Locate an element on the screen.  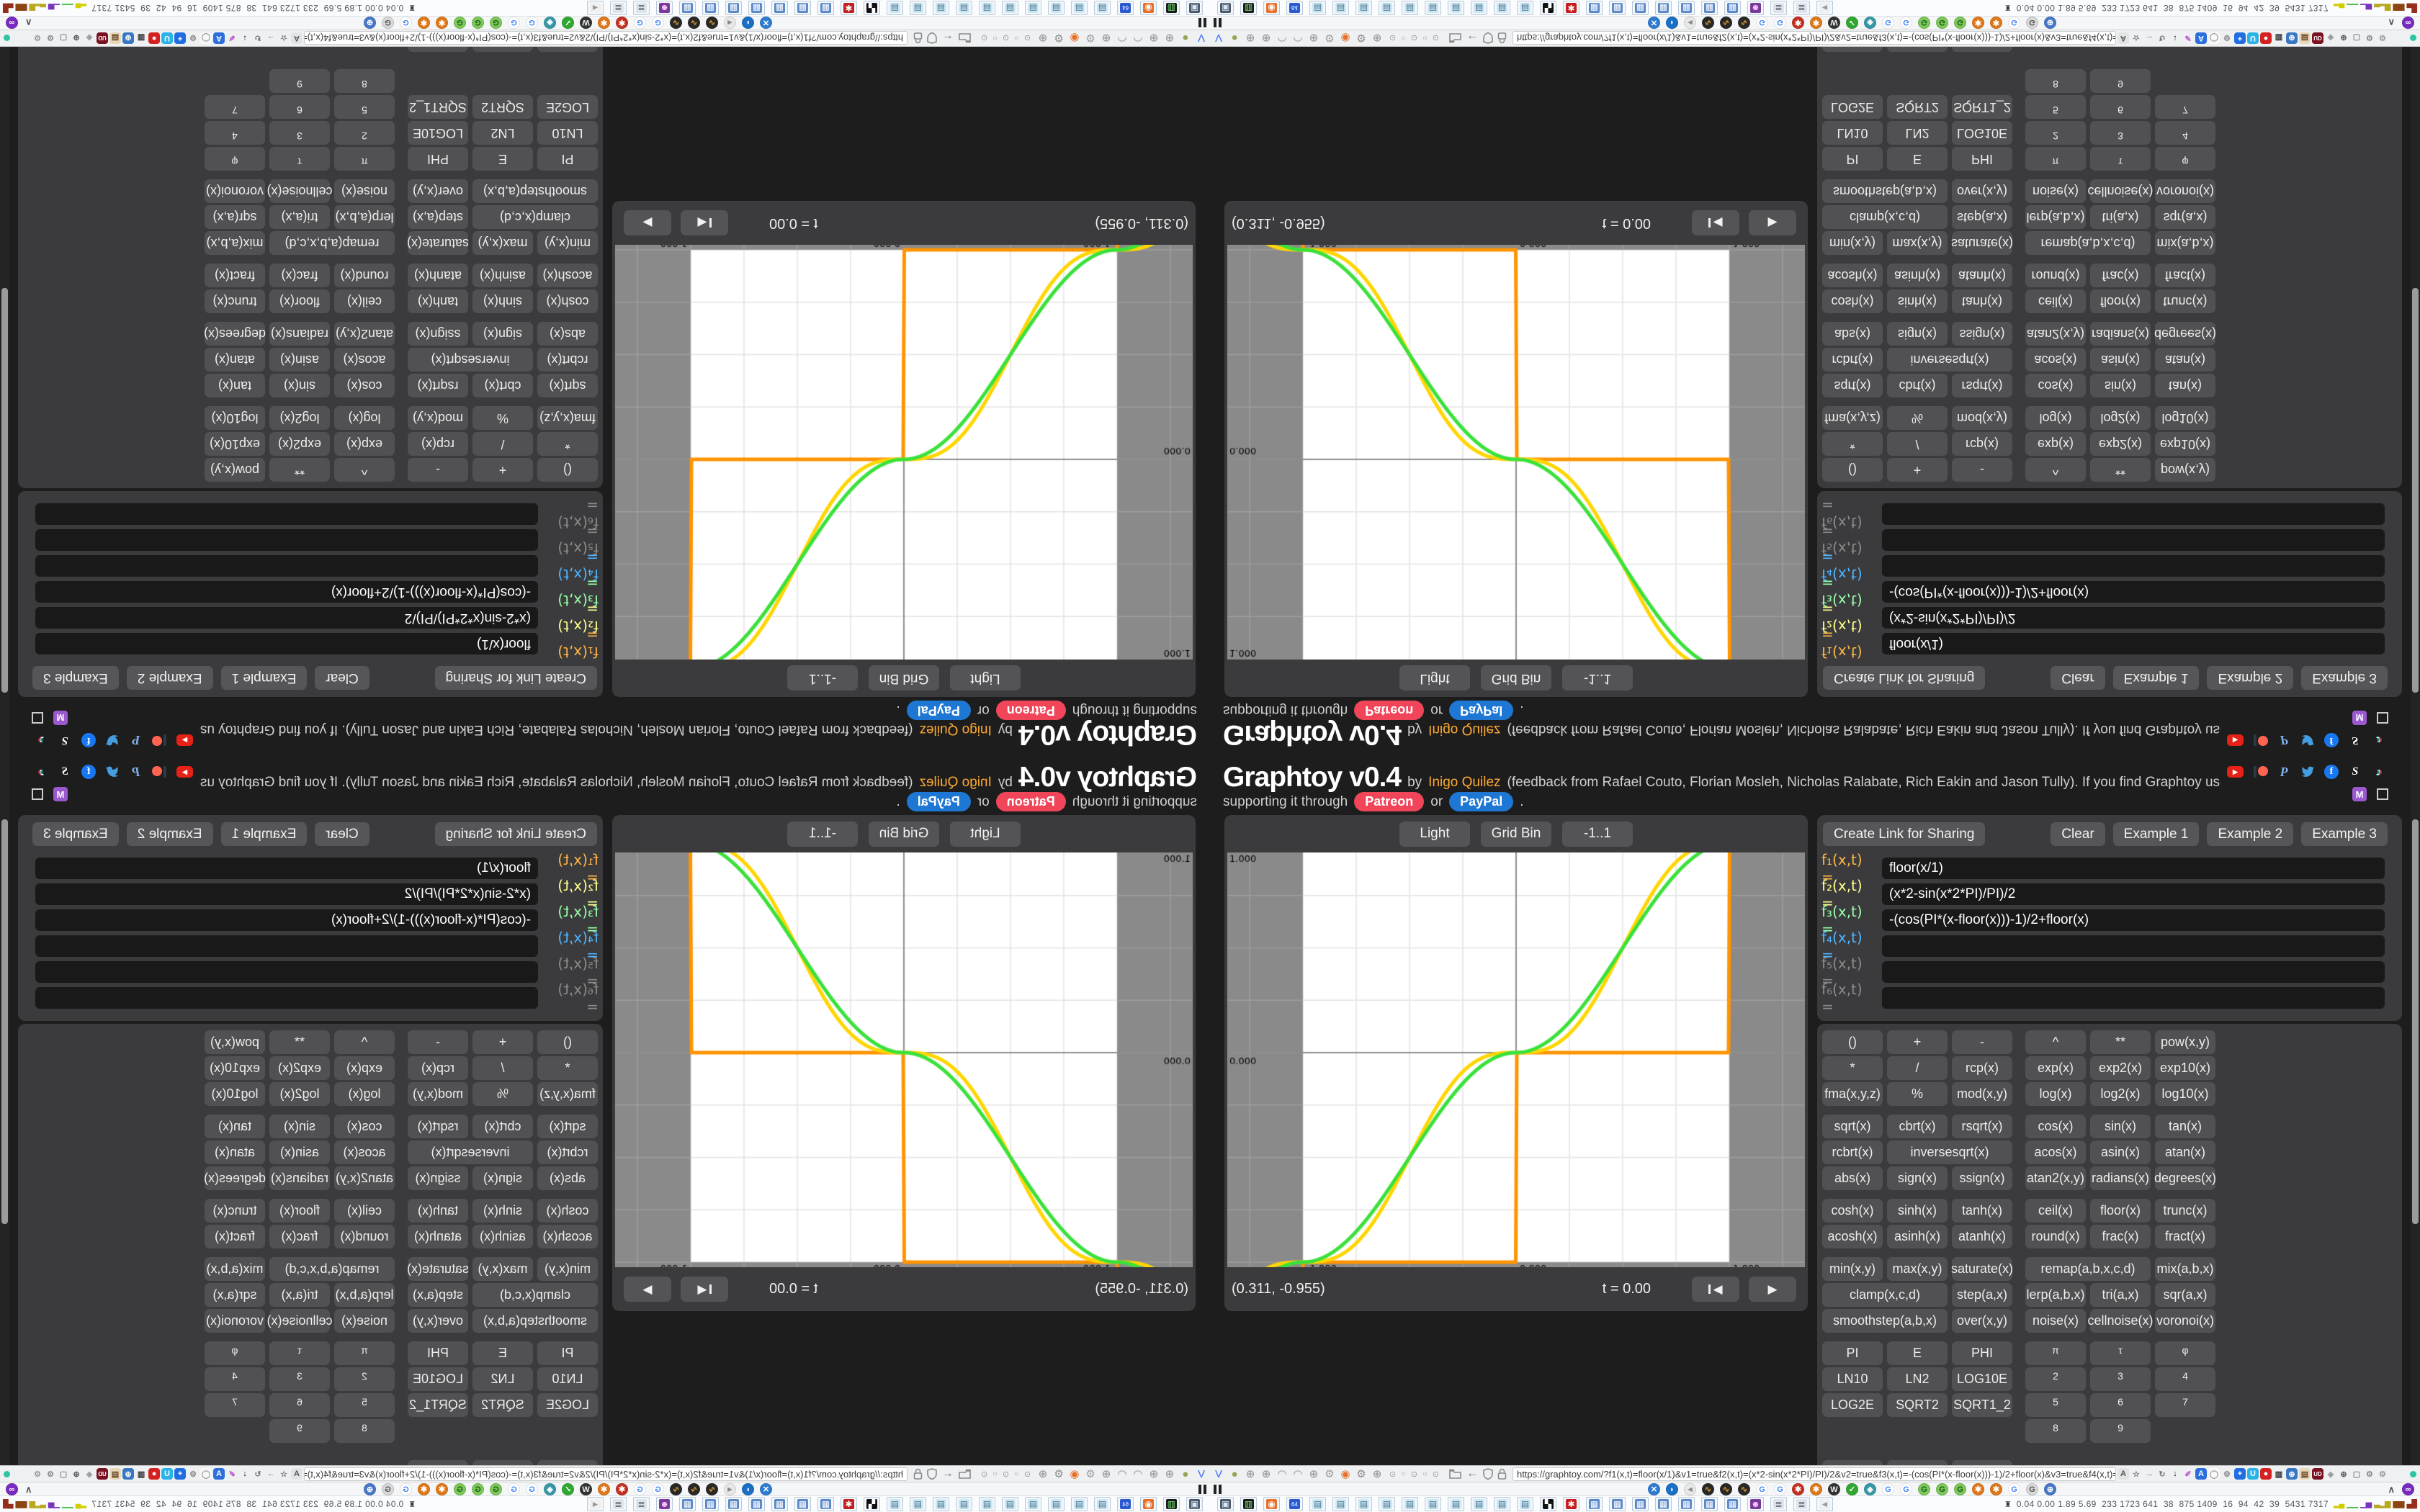
function-button-mix(a,b,x): mix(a,b,x) is located at coordinates (235, 243).